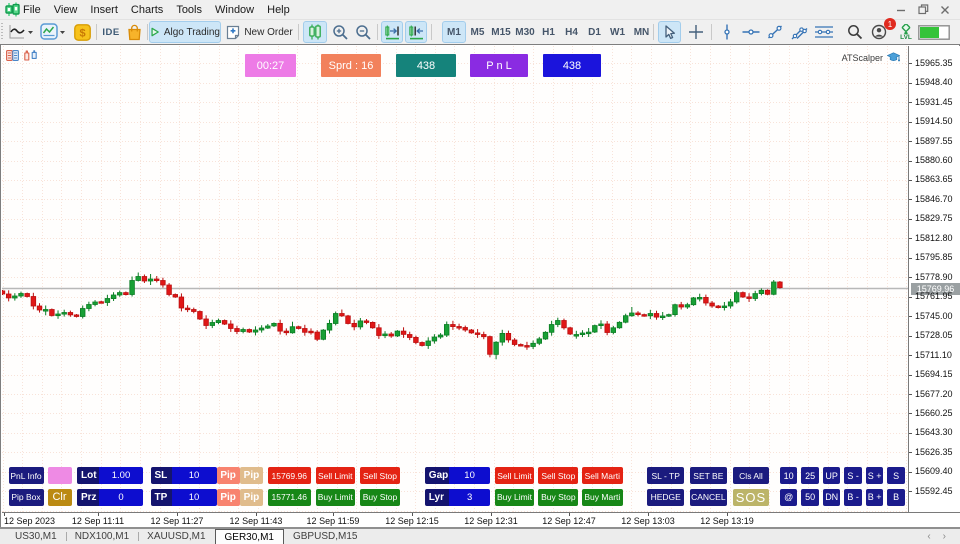 Image resolution: width=960 pixels, height=544 pixels. I want to click on hedge-button: HEDGE, so click(666, 497).